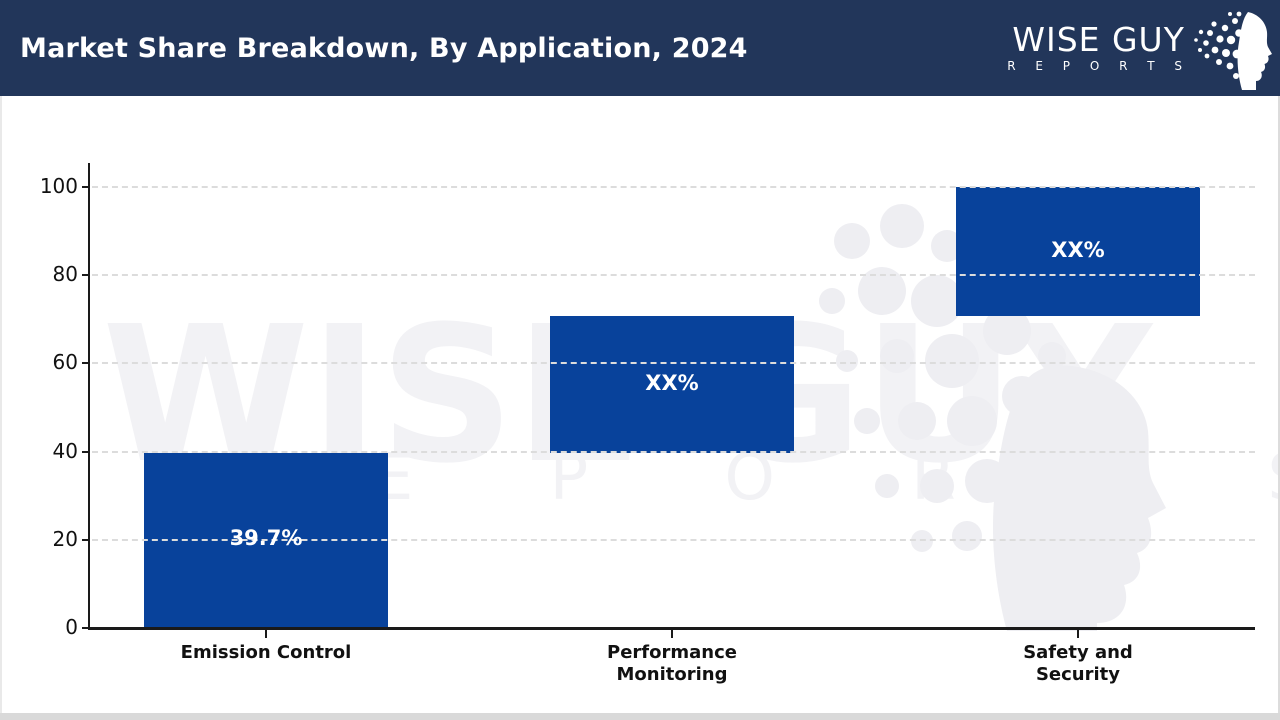 The height and width of the screenshot is (720, 1280). What do you see at coordinates (65, 274) in the screenshot?
I see `y-tick-label-80: 80` at bounding box center [65, 274].